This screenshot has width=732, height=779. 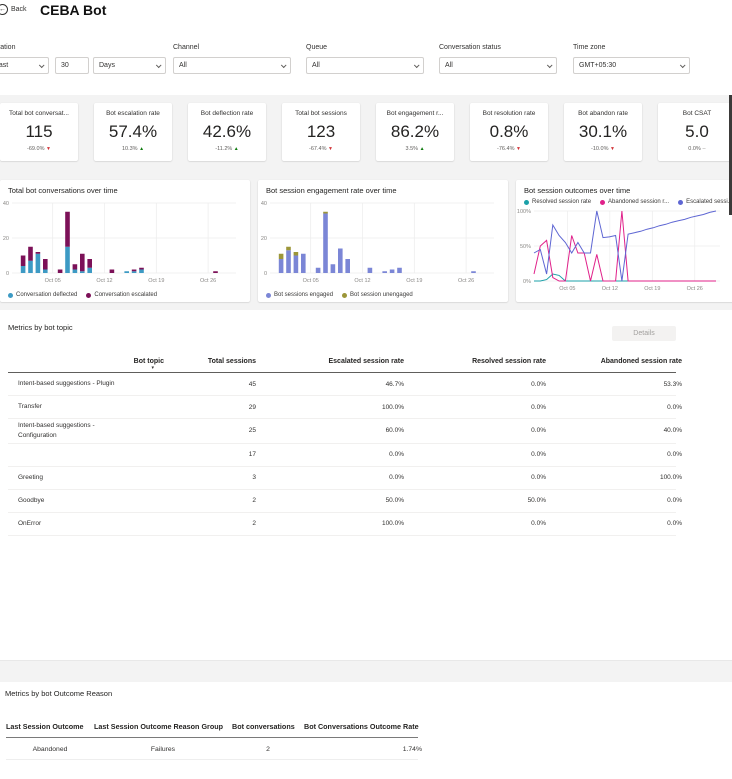 What do you see at coordinates (45, 726) in the screenshot?
I see `column-header: Last Session Outcome` at bounding box center [45, 726].